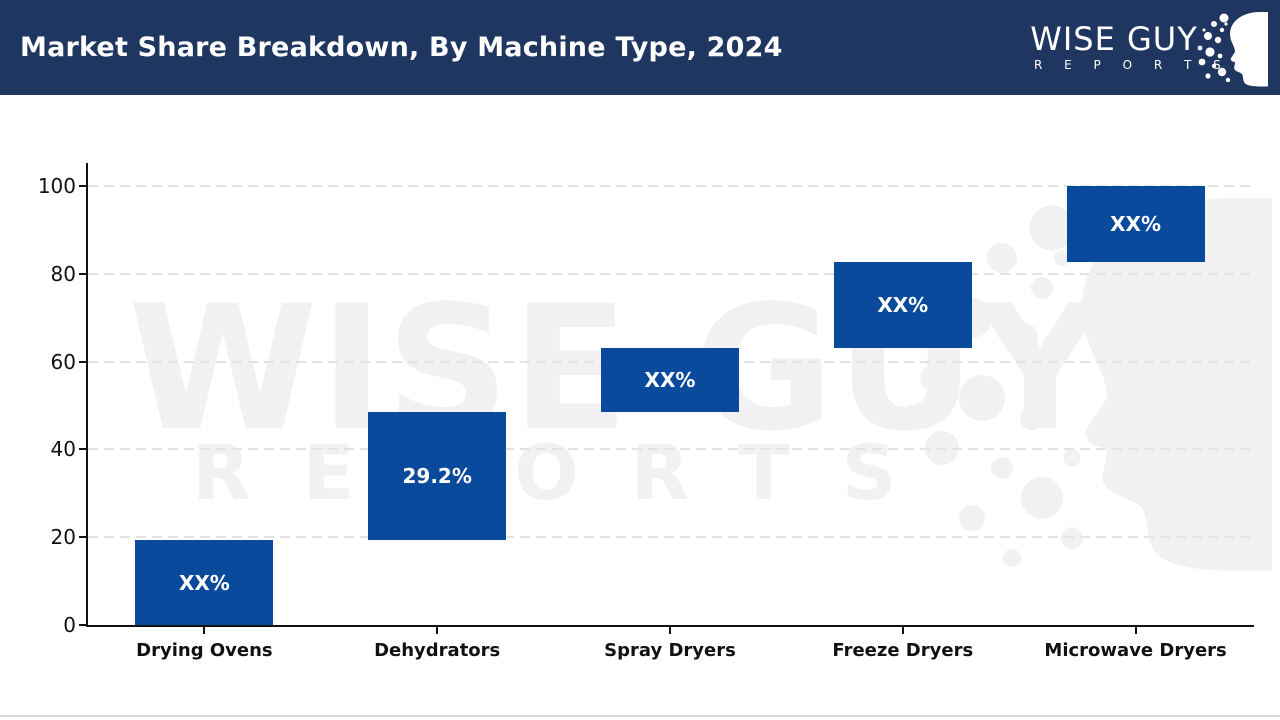  What do you see at coordinates (63, 361) in the screenshot?
I see `y-tick-label: 60` at bounding box center [63, 361].